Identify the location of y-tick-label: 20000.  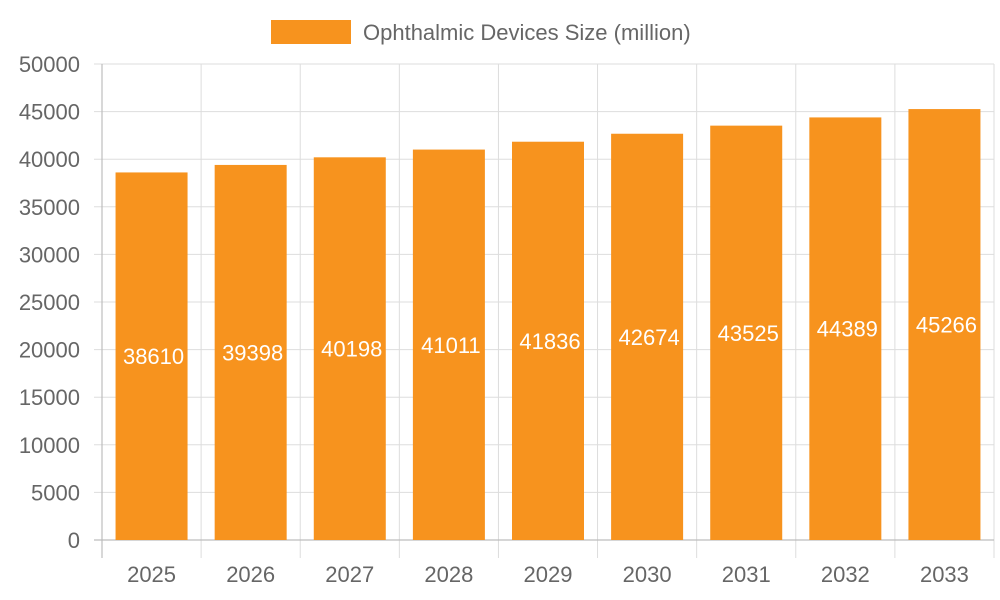
(49, 350).